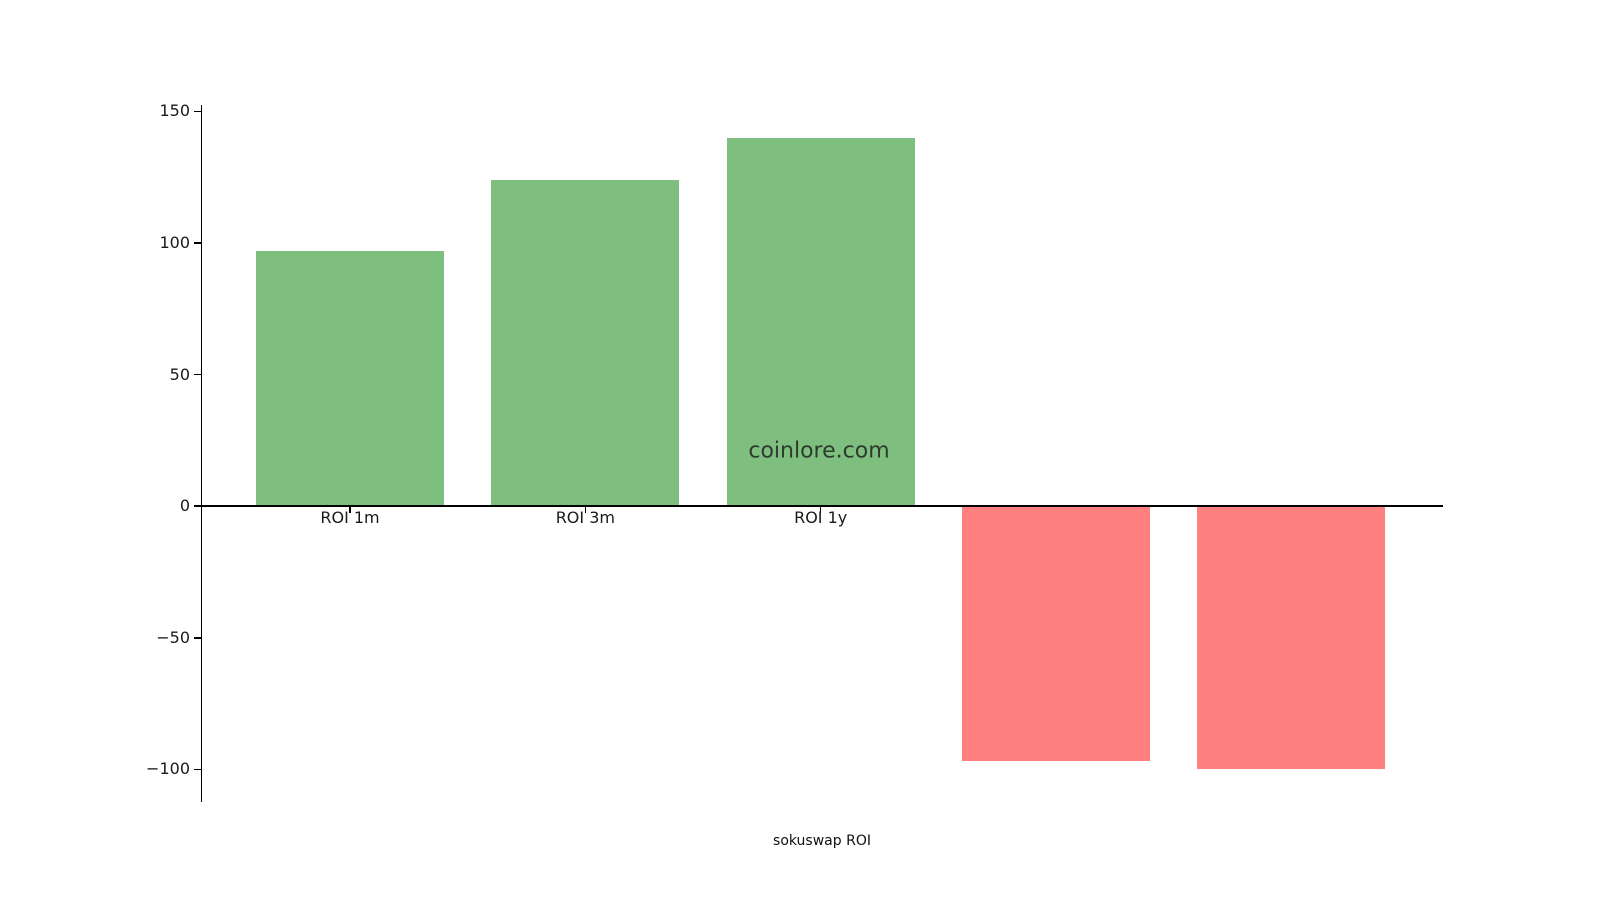 The height and width of the screenshot is (900, 1600). Describe the element at coordinates (350, 378) in the screenshot. I see `bar-roi-1m` at that location.